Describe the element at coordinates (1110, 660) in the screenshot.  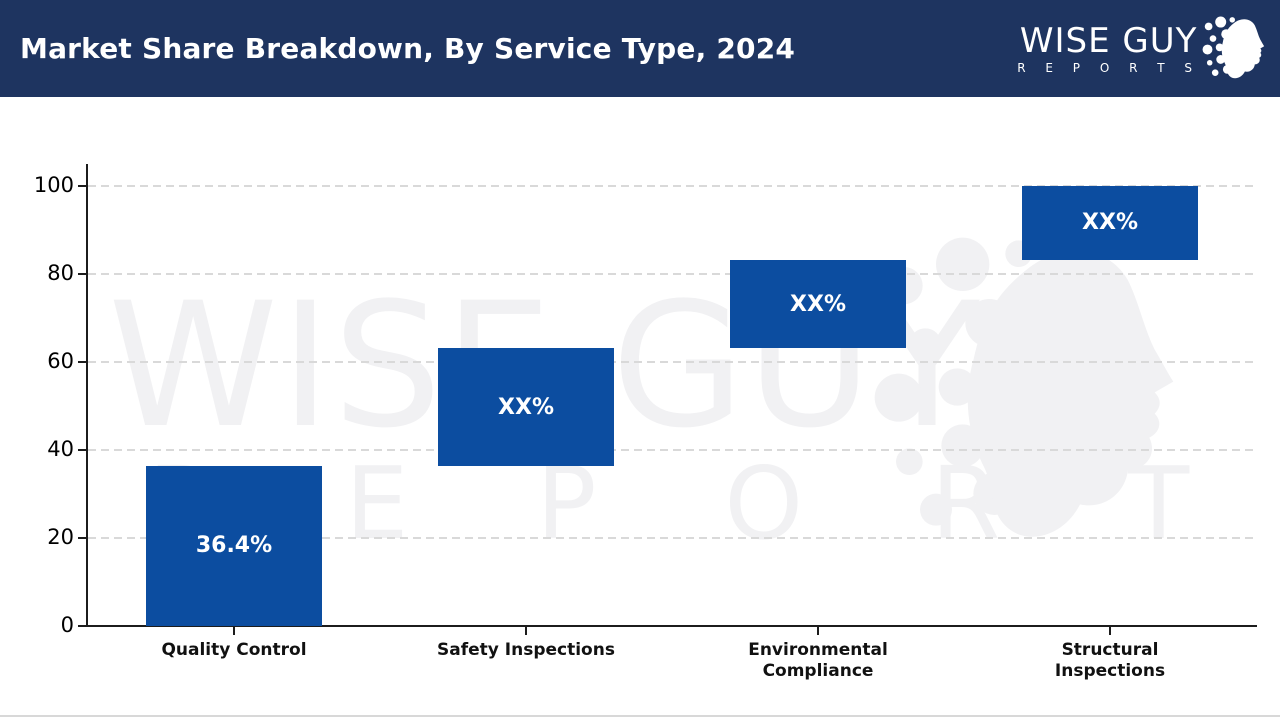
I see `x-category-label-3: Structural Inspections` at that location.